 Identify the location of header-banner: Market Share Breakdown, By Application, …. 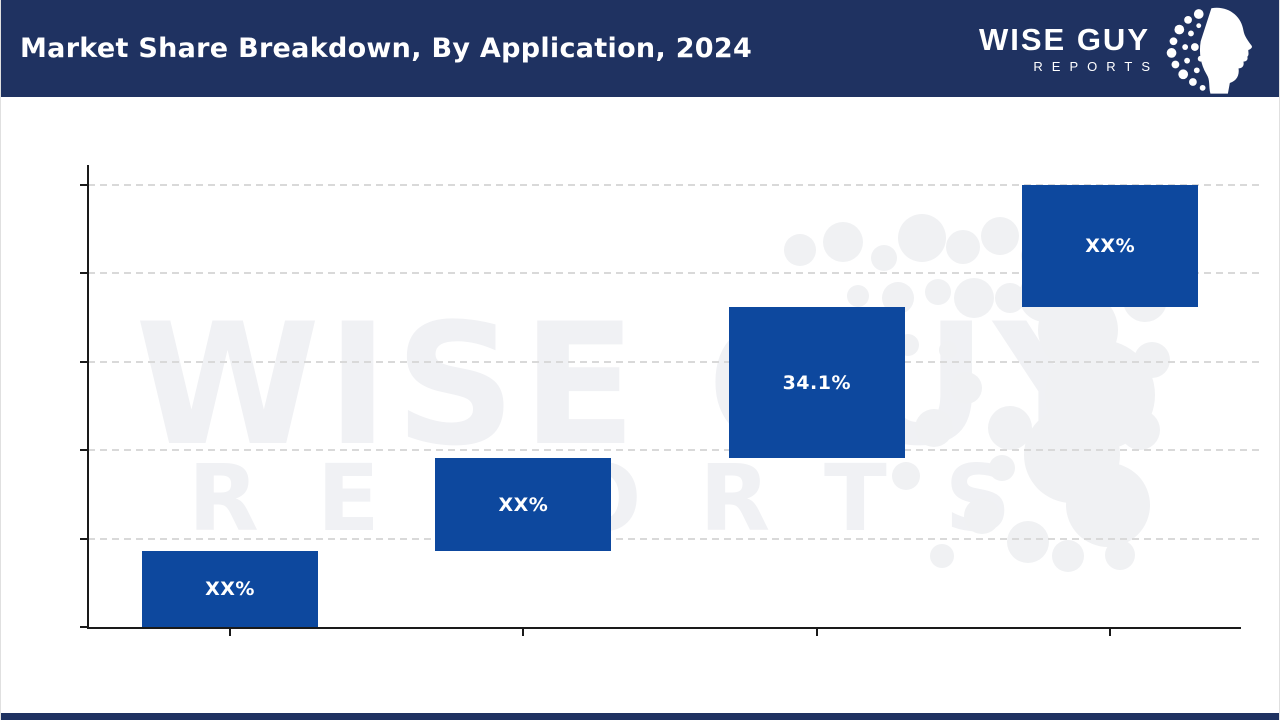
(640, 48).